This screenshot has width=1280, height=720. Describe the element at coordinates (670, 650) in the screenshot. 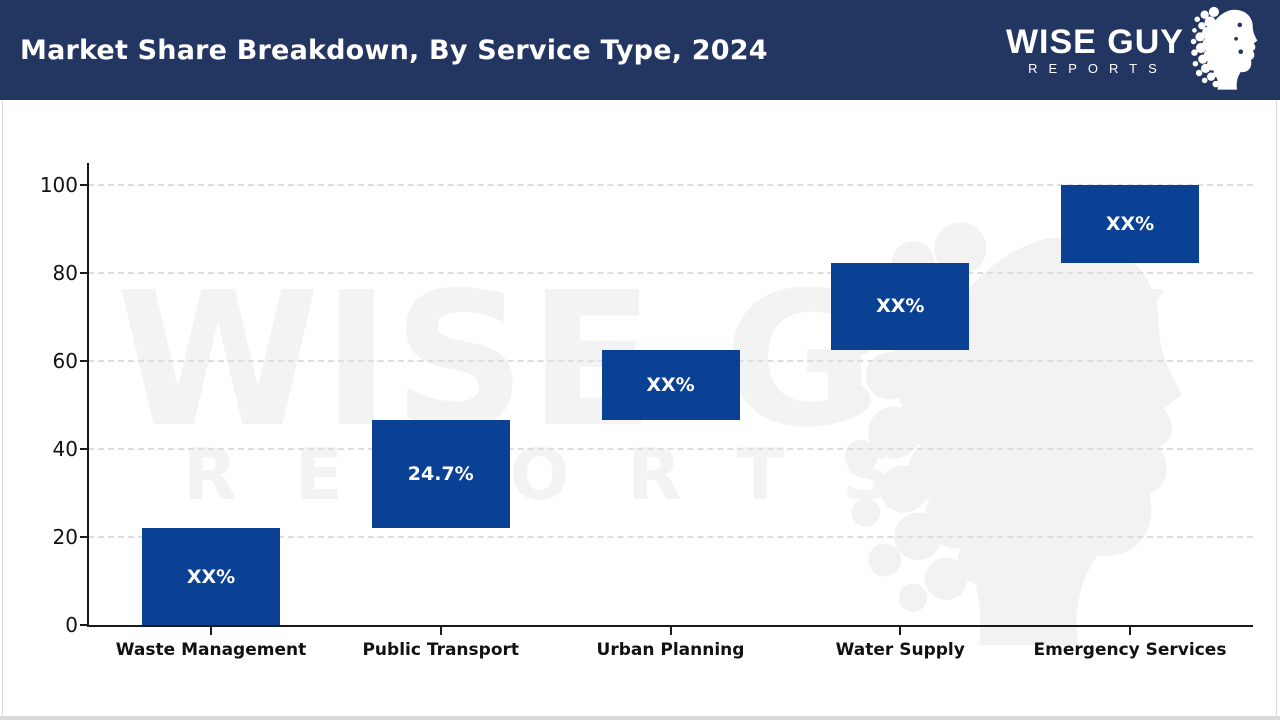

I see `x-category-label: Urban Planning` at that location.